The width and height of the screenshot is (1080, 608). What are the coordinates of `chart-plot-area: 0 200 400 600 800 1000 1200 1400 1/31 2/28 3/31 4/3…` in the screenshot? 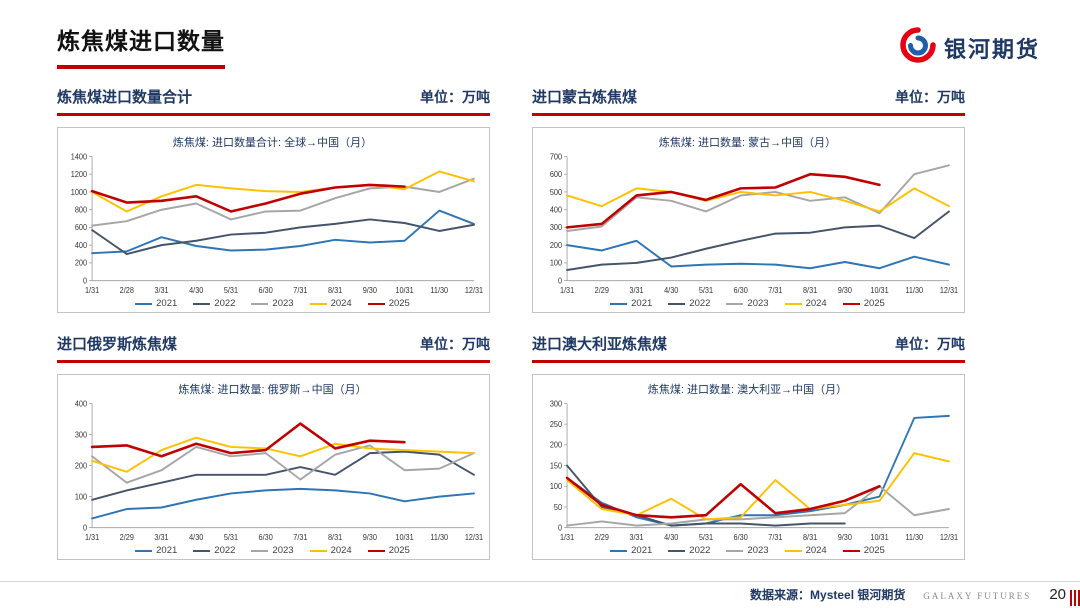 It's located at (272, 224).